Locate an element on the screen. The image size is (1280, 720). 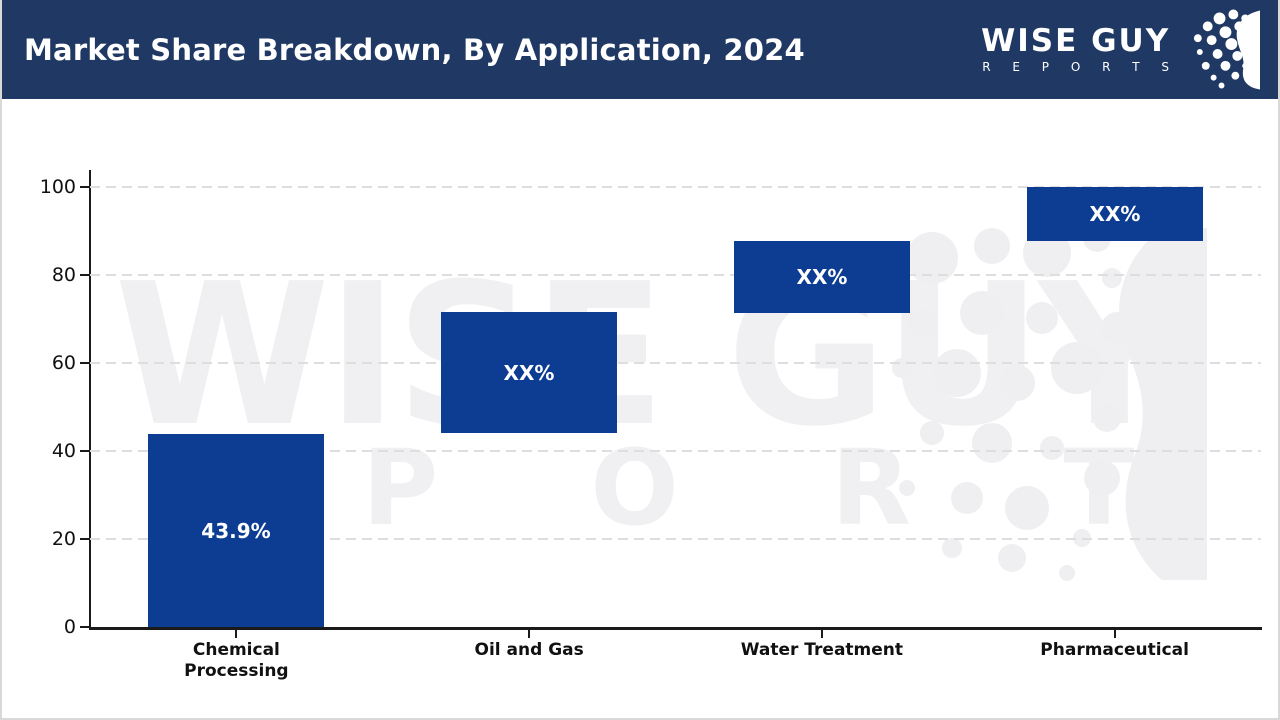
brand-logo-subtitle: R E P O R T S is located at coordinates (1080, 66).